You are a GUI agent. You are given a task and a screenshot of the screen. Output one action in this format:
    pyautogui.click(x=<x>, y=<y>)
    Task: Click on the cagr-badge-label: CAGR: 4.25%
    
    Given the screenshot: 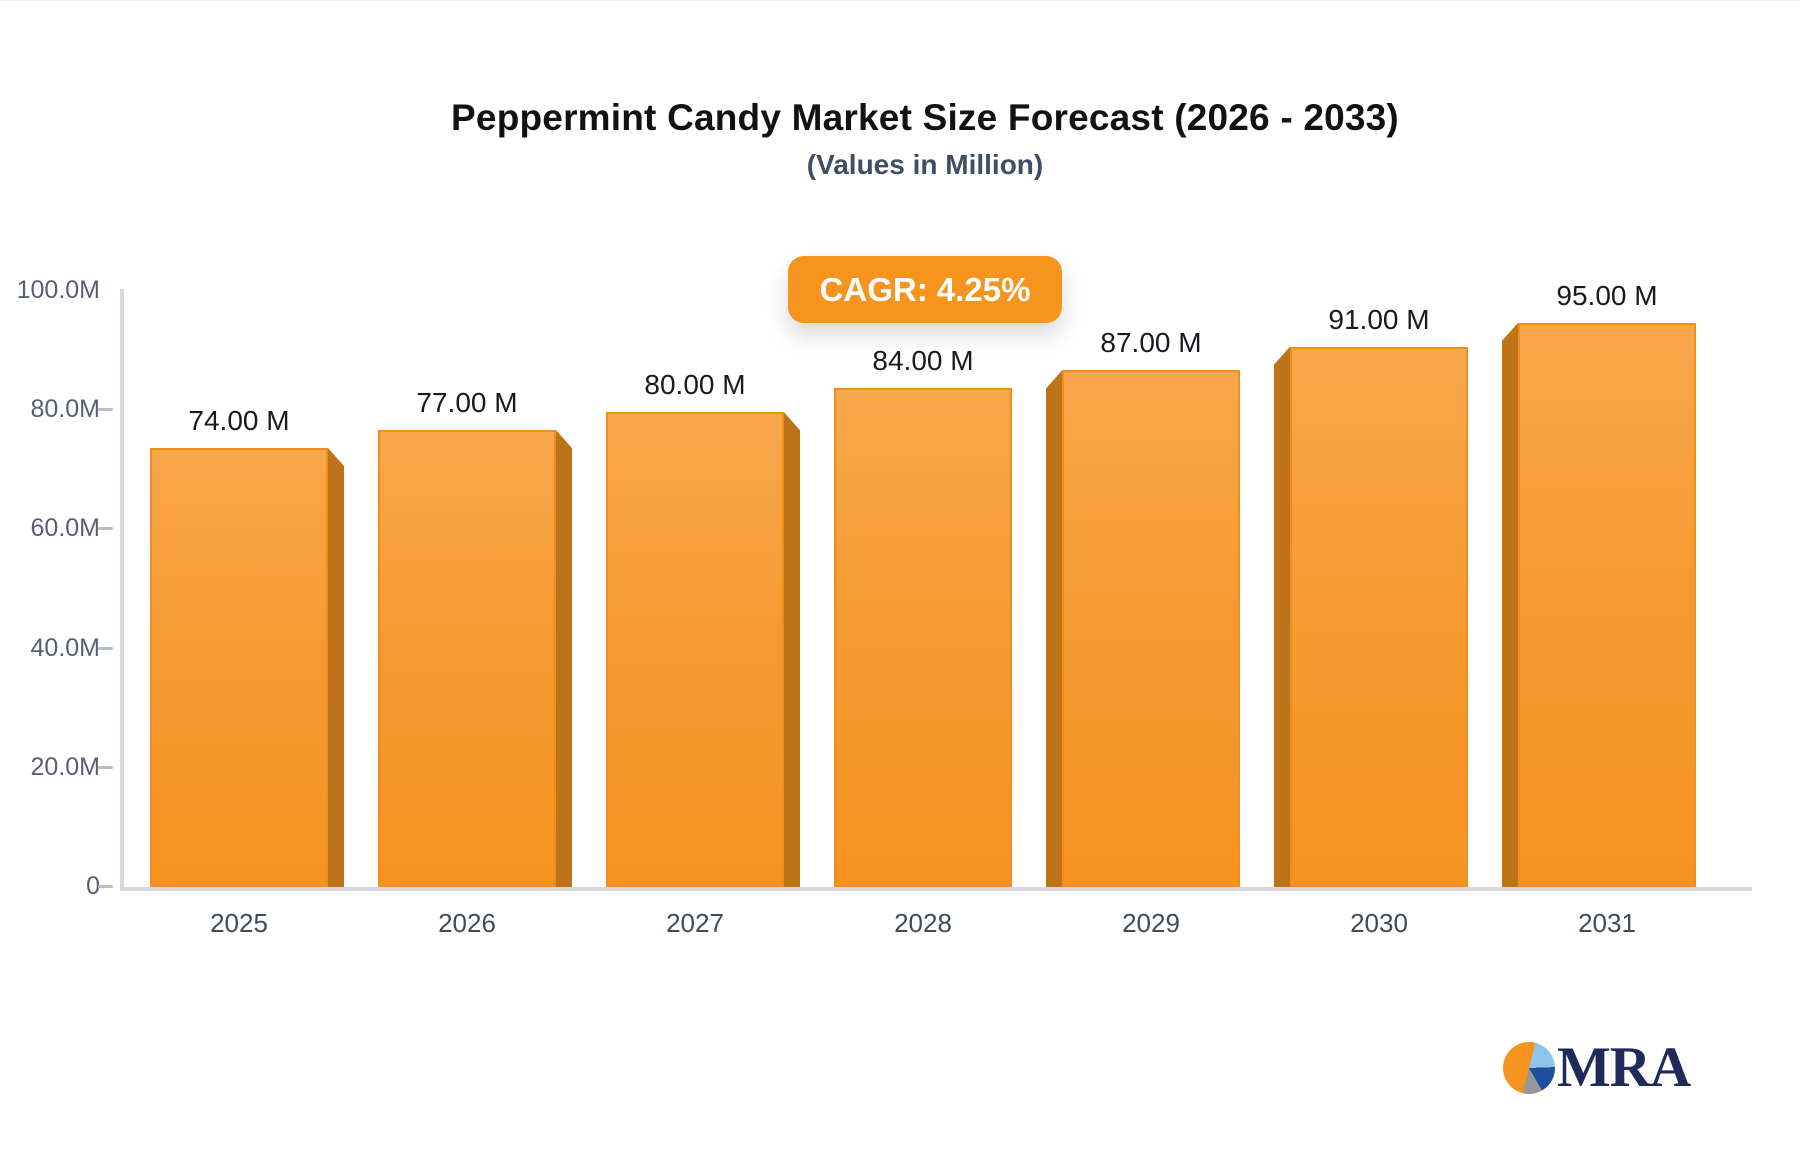 What is the action you would take?
    pyautogui.click(x=925, y=289)
    